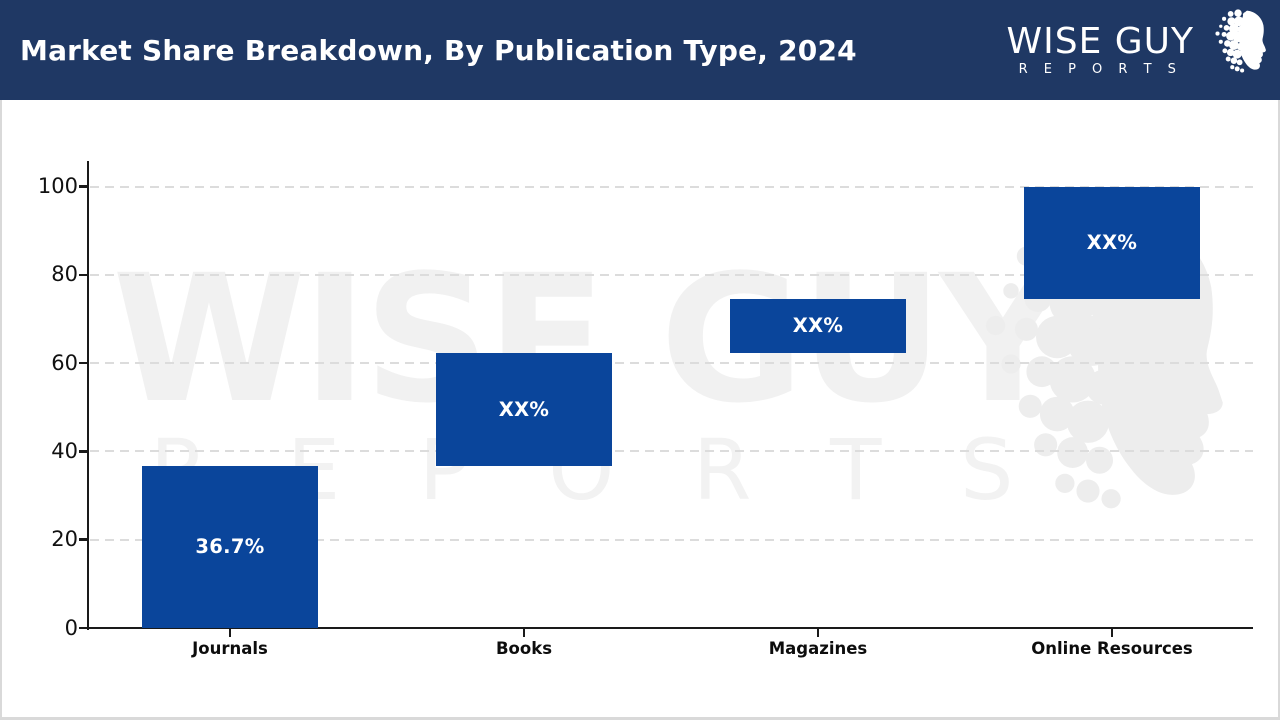 The height and width of the screenshot is (720, 1280). Describe the element at coordinates (230, 633) in the screenshot. I see `x-axis-tick-journals` at that location.